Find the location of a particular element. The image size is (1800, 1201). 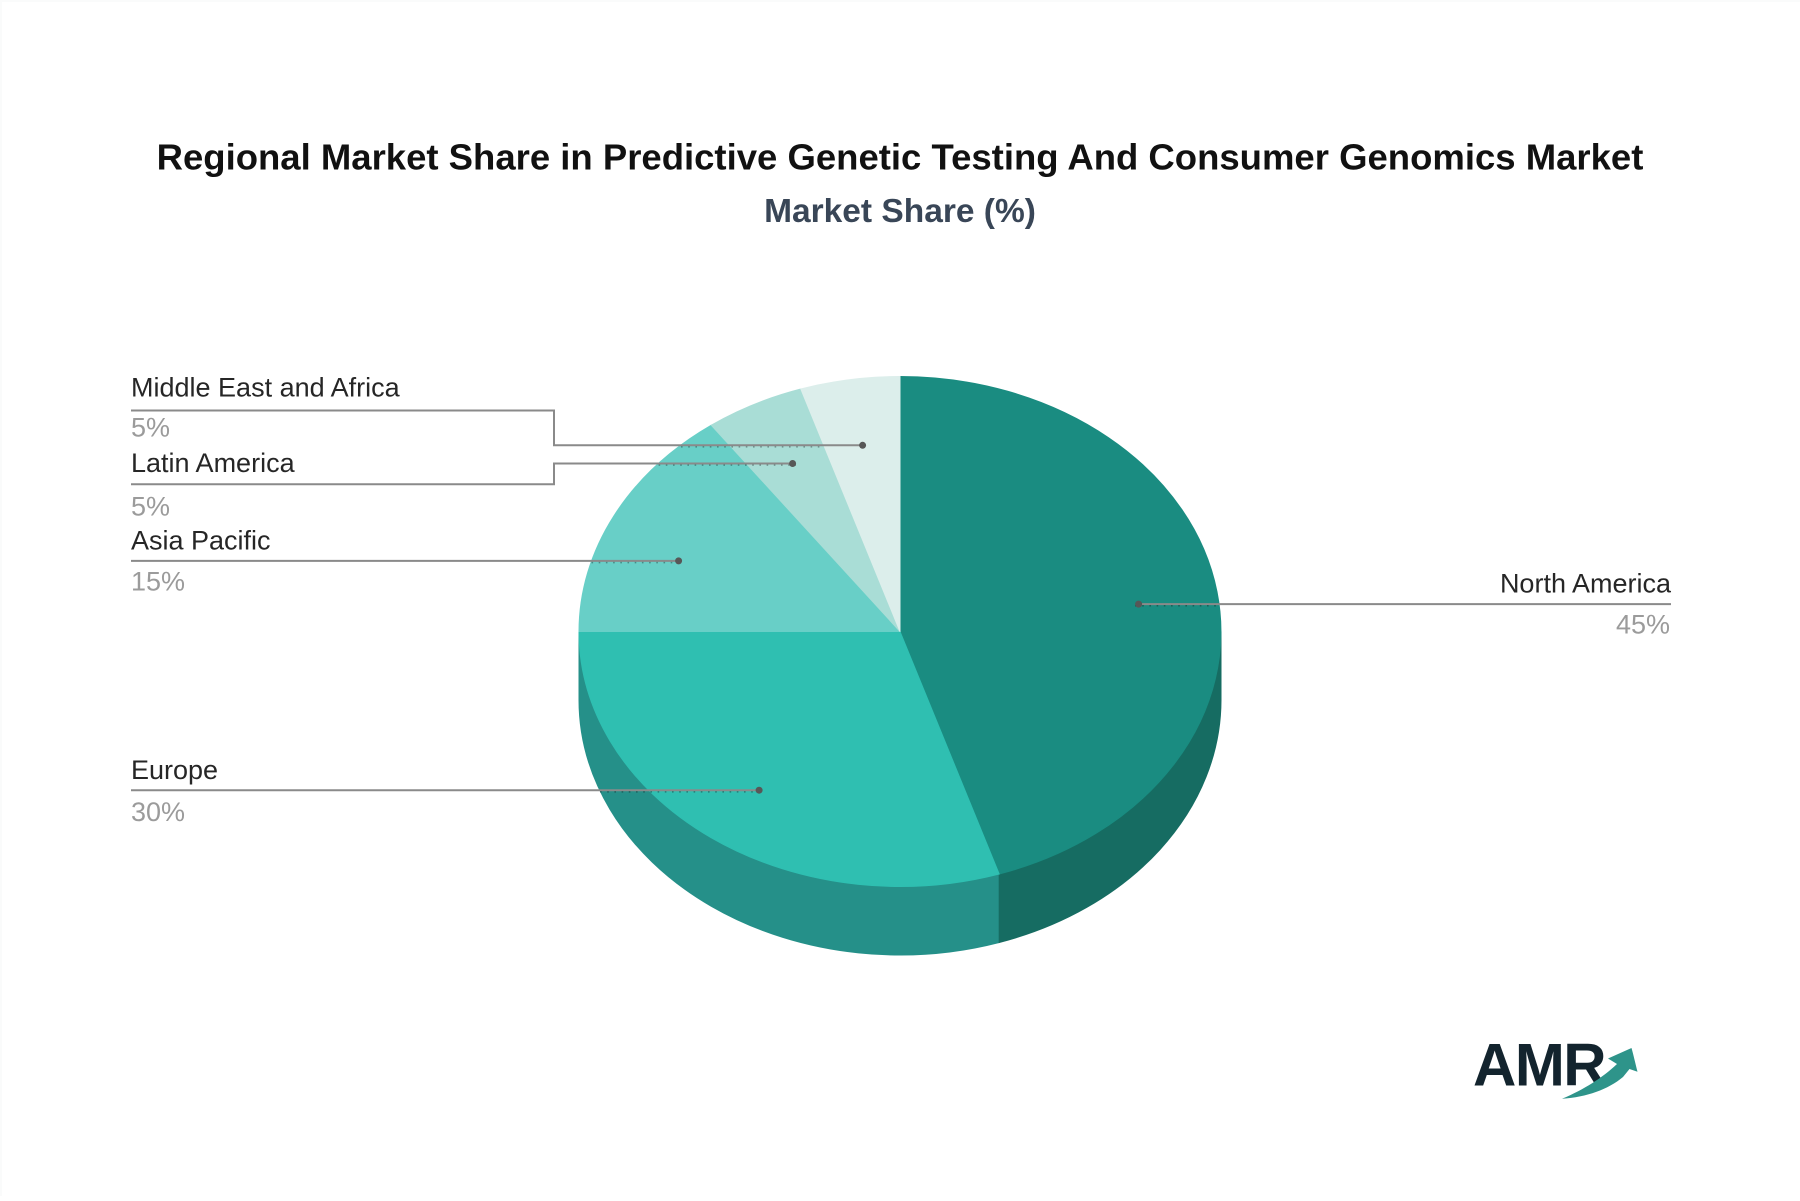

svg-text: 15% is located at coordinates (158, 581).